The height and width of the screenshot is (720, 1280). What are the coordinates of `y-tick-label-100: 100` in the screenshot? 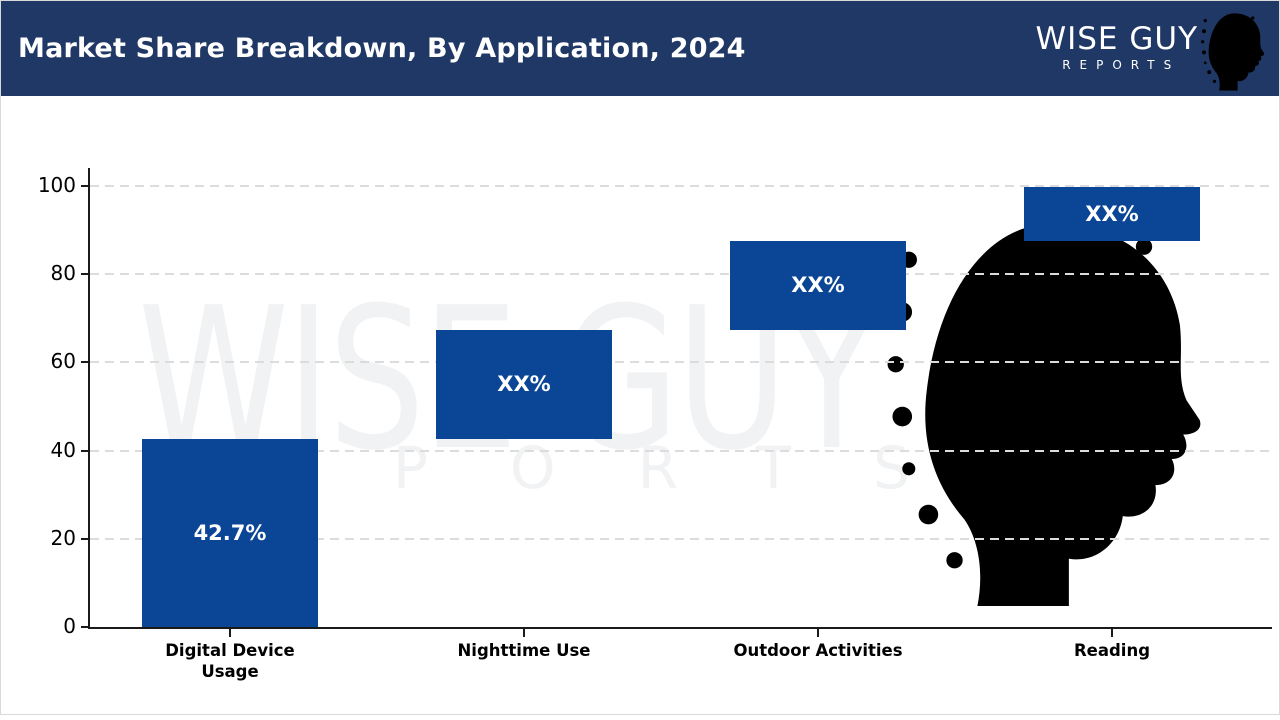 It's located at (56, 185).